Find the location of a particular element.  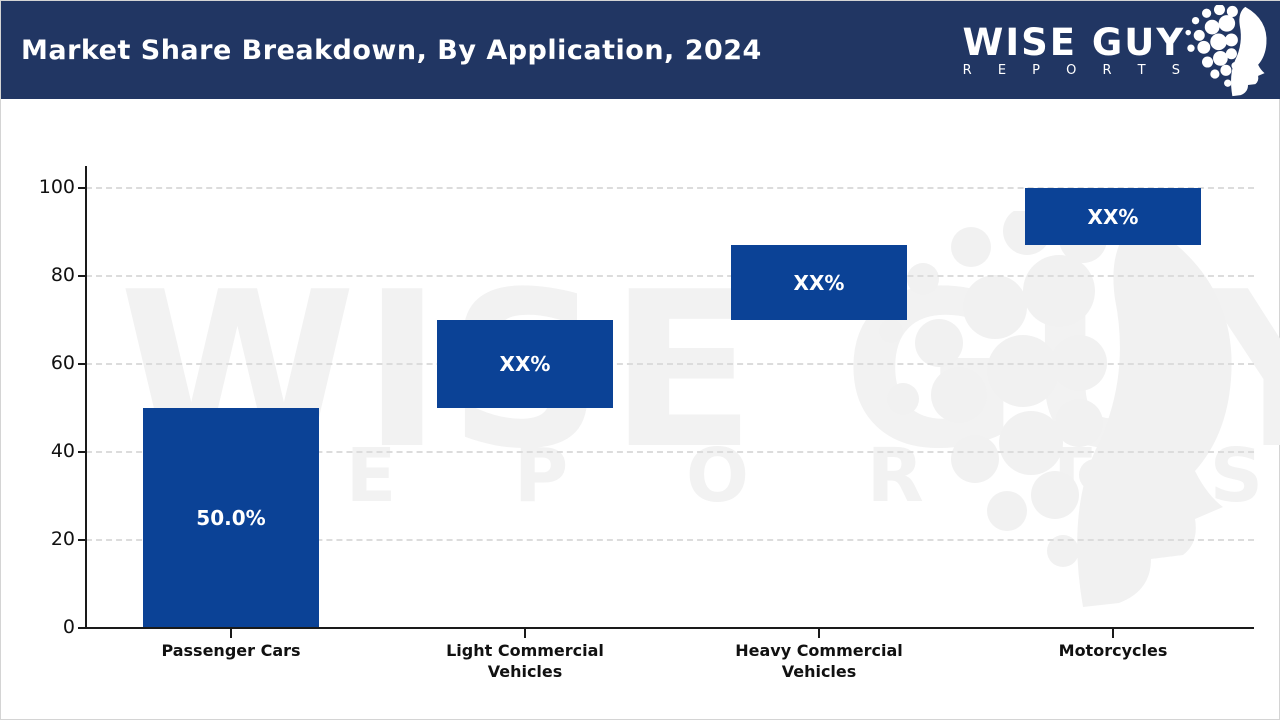

y-tick-label-20: 20 is located at coordinates (62, 539).